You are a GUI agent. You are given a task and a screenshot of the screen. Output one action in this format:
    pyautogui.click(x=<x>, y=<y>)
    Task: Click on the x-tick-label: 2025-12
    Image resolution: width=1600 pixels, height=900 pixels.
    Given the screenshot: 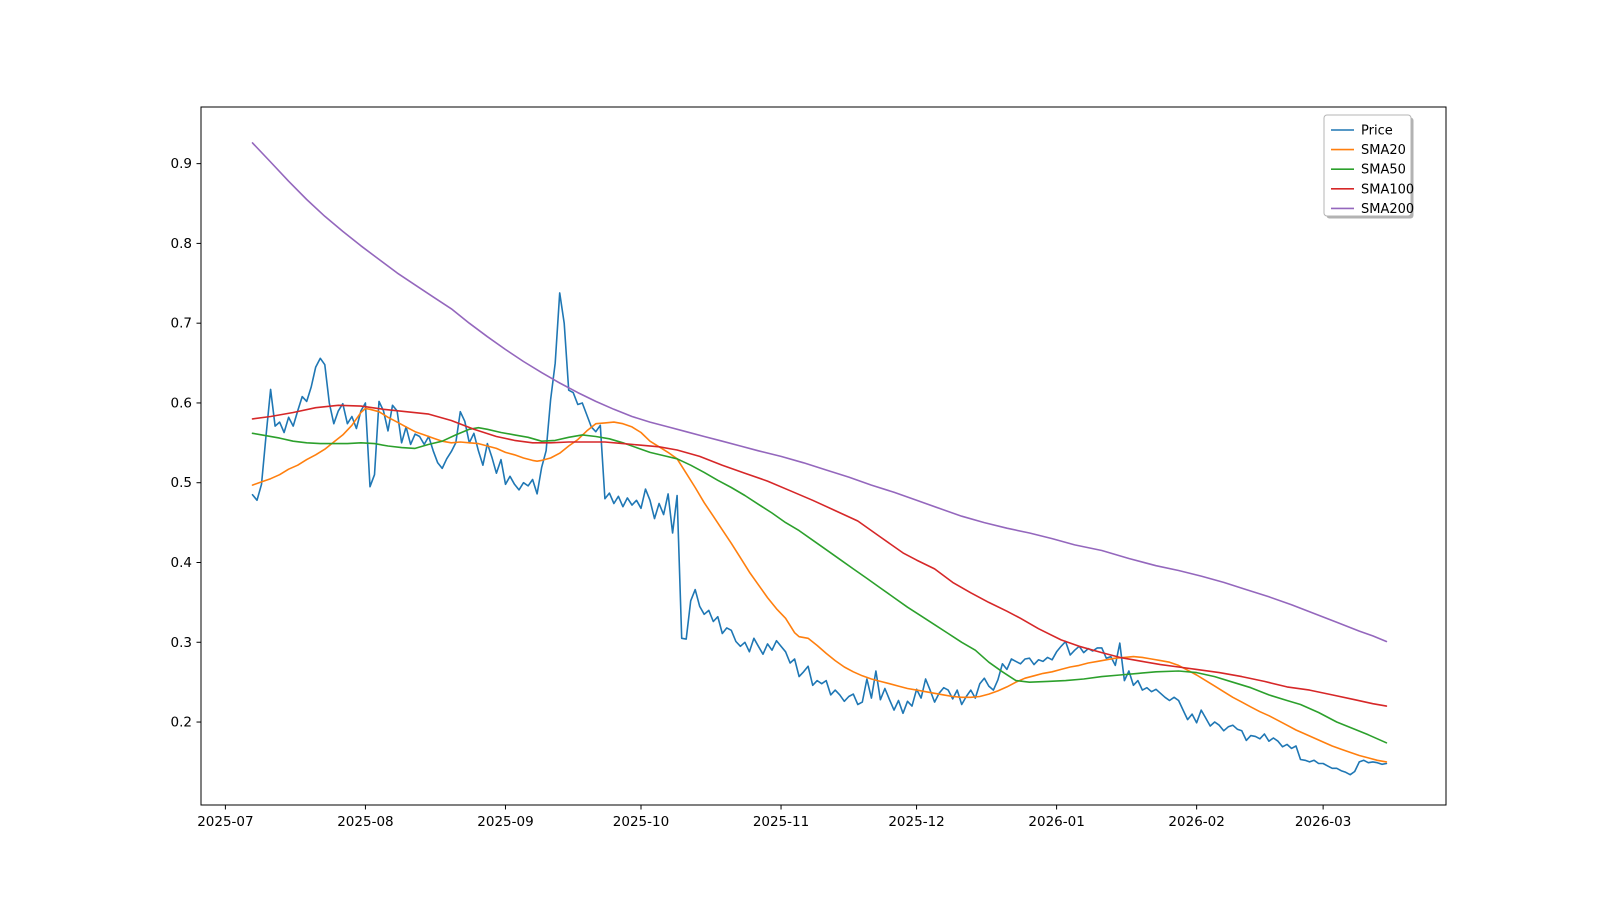 What is the action you would take?
    pyautogui.click(x=916, y=822)
    